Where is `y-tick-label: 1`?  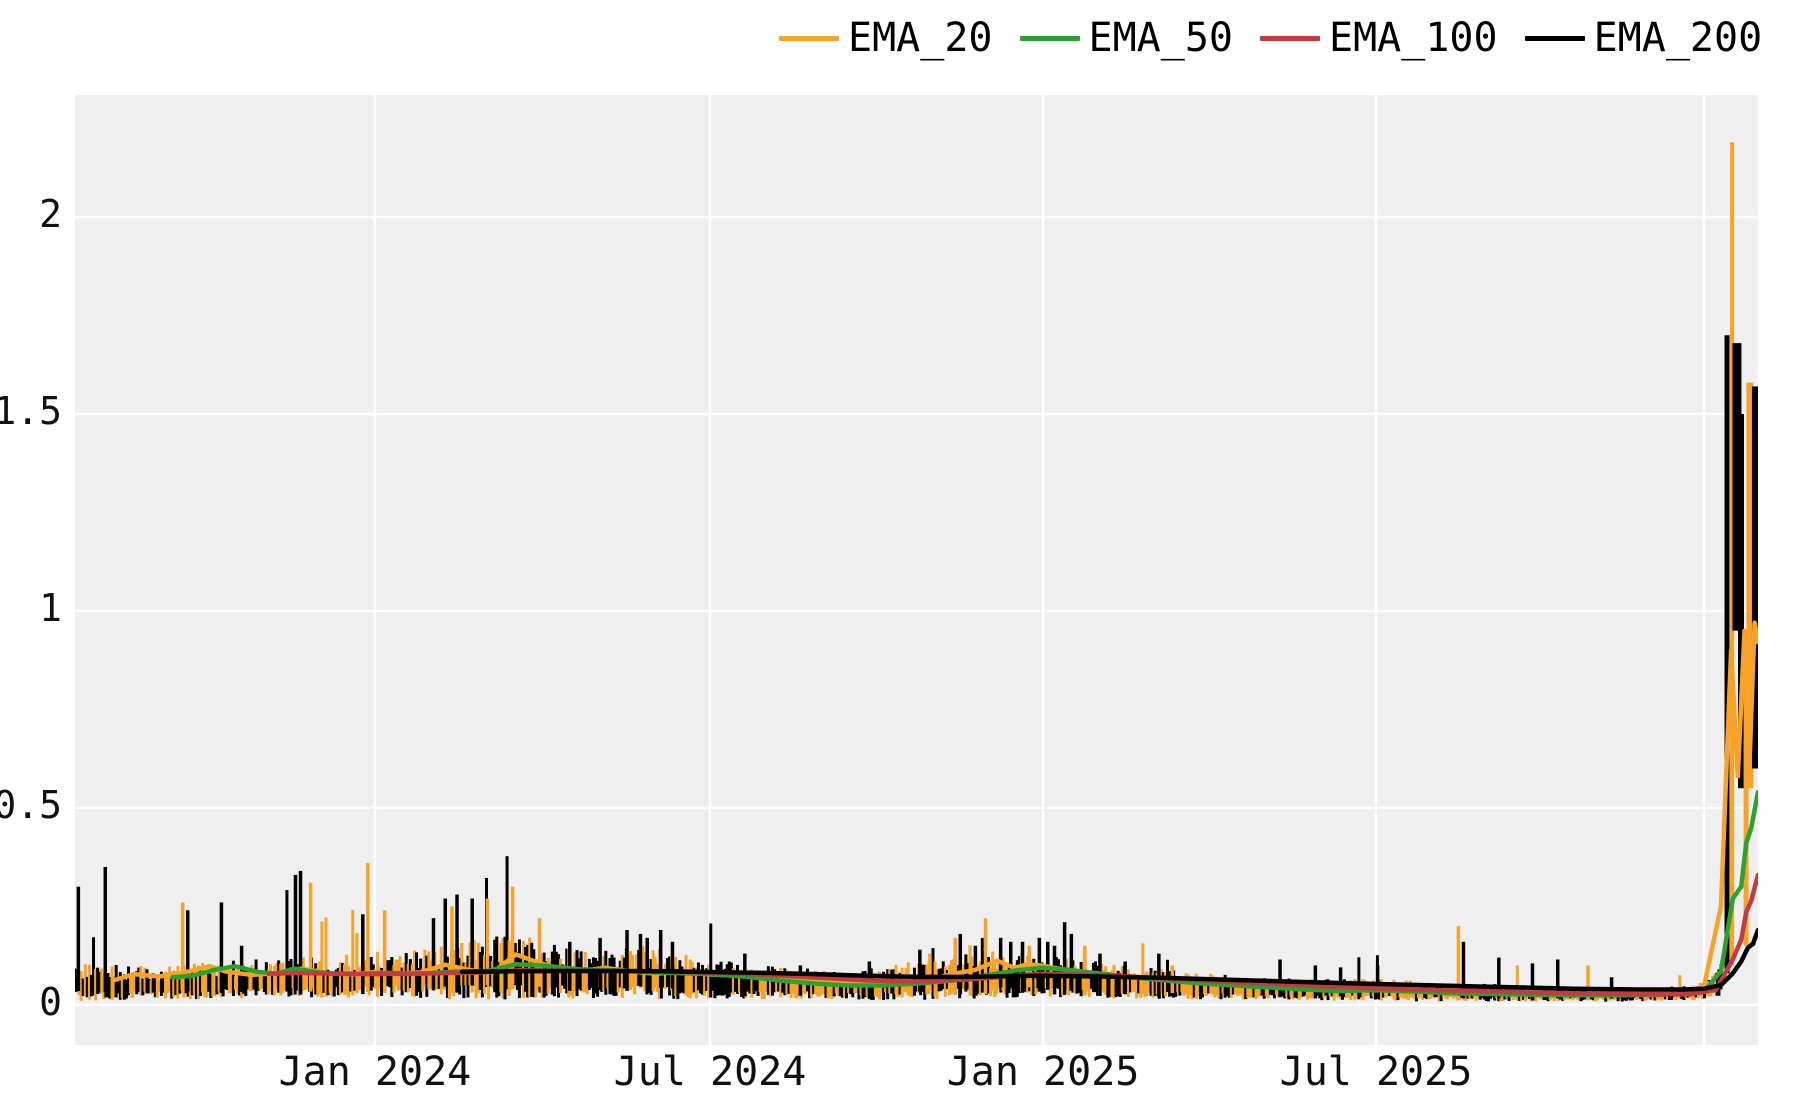
y-tick-label: 1 is located at coordinates (50, 607).